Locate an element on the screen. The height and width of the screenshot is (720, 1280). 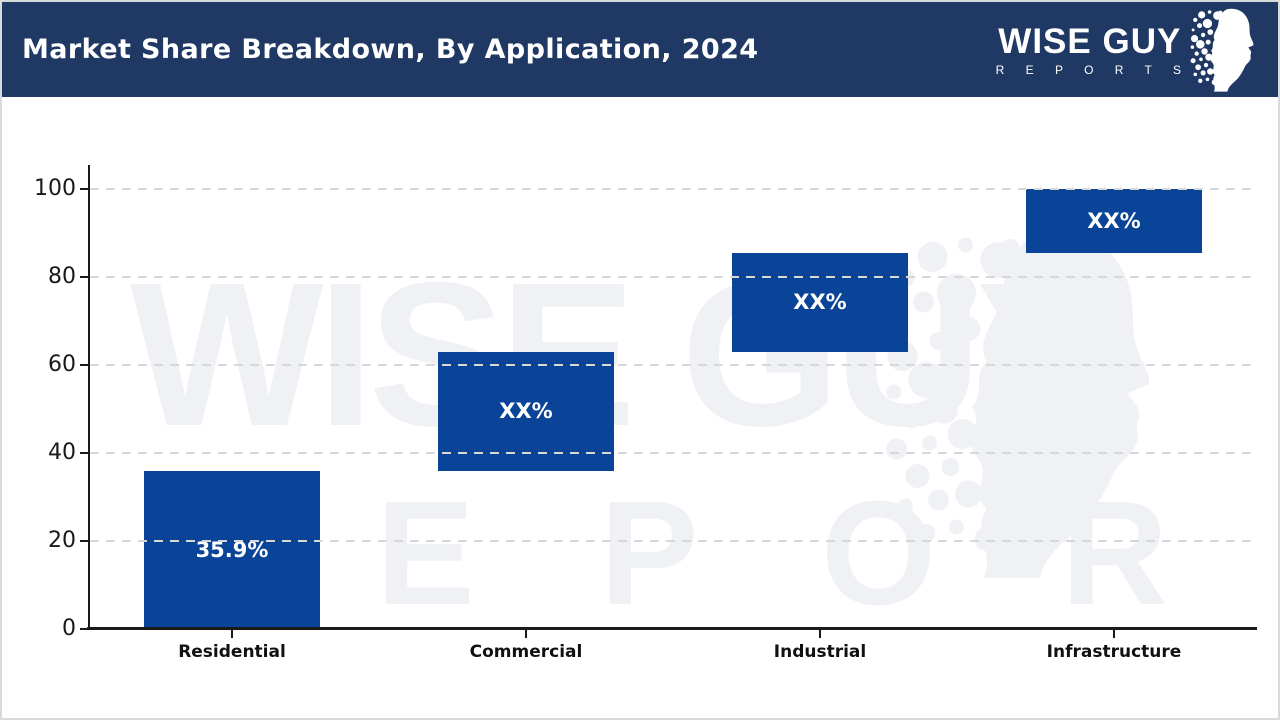
x-tick-mark-residential is located at coordinates (232, 634).